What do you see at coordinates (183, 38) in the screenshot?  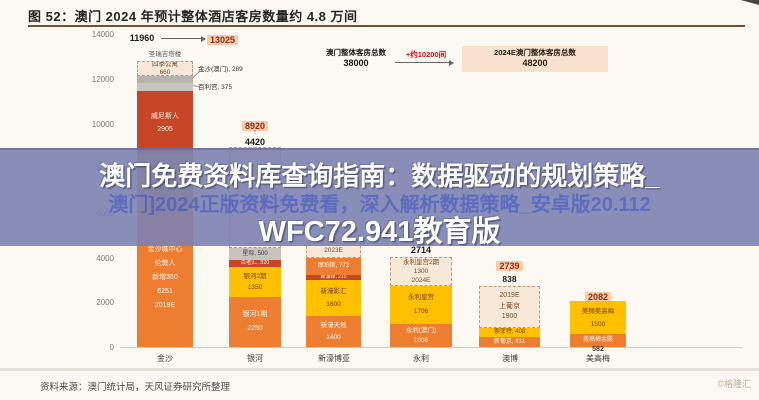 I see `right-arrow-icon` at bounding box center [183, 38].